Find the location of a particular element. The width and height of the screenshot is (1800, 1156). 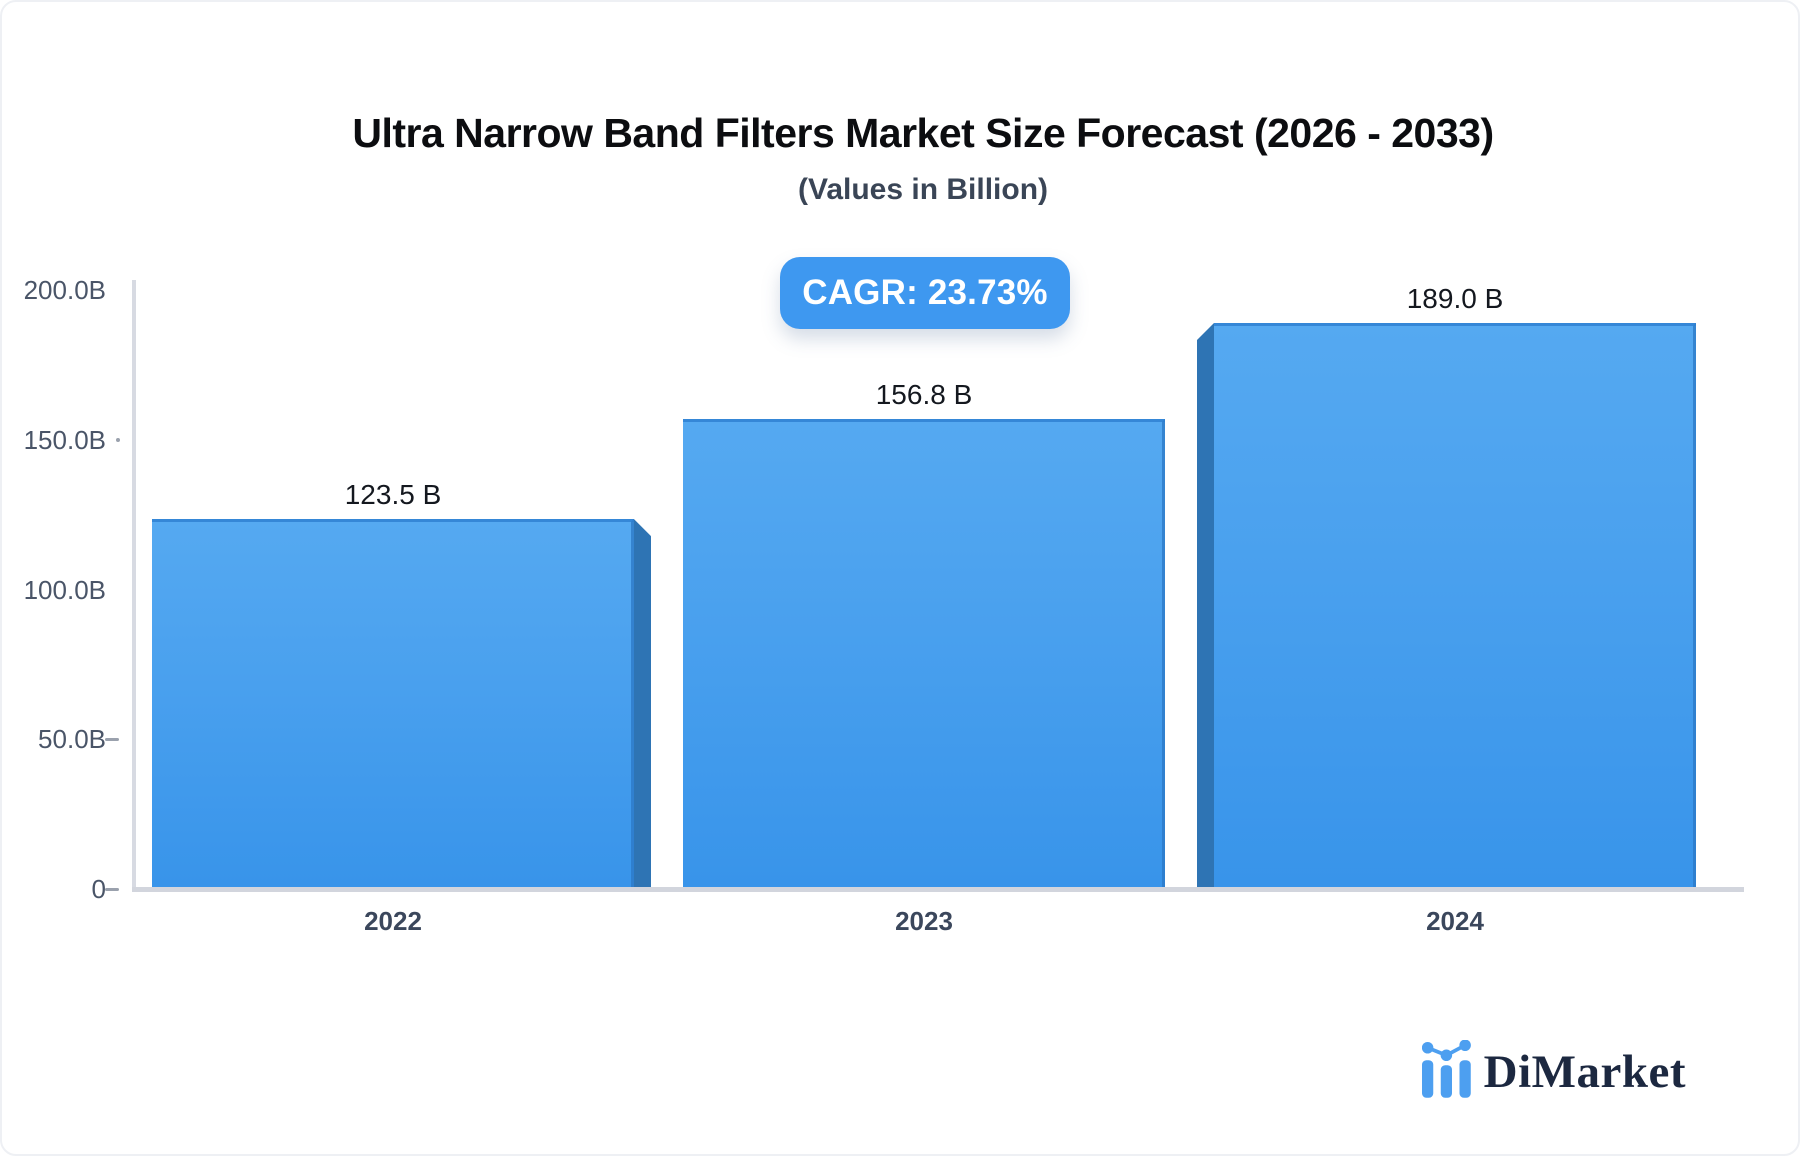

y-tick-label: 50.0B is located at coordinates (72, 739).